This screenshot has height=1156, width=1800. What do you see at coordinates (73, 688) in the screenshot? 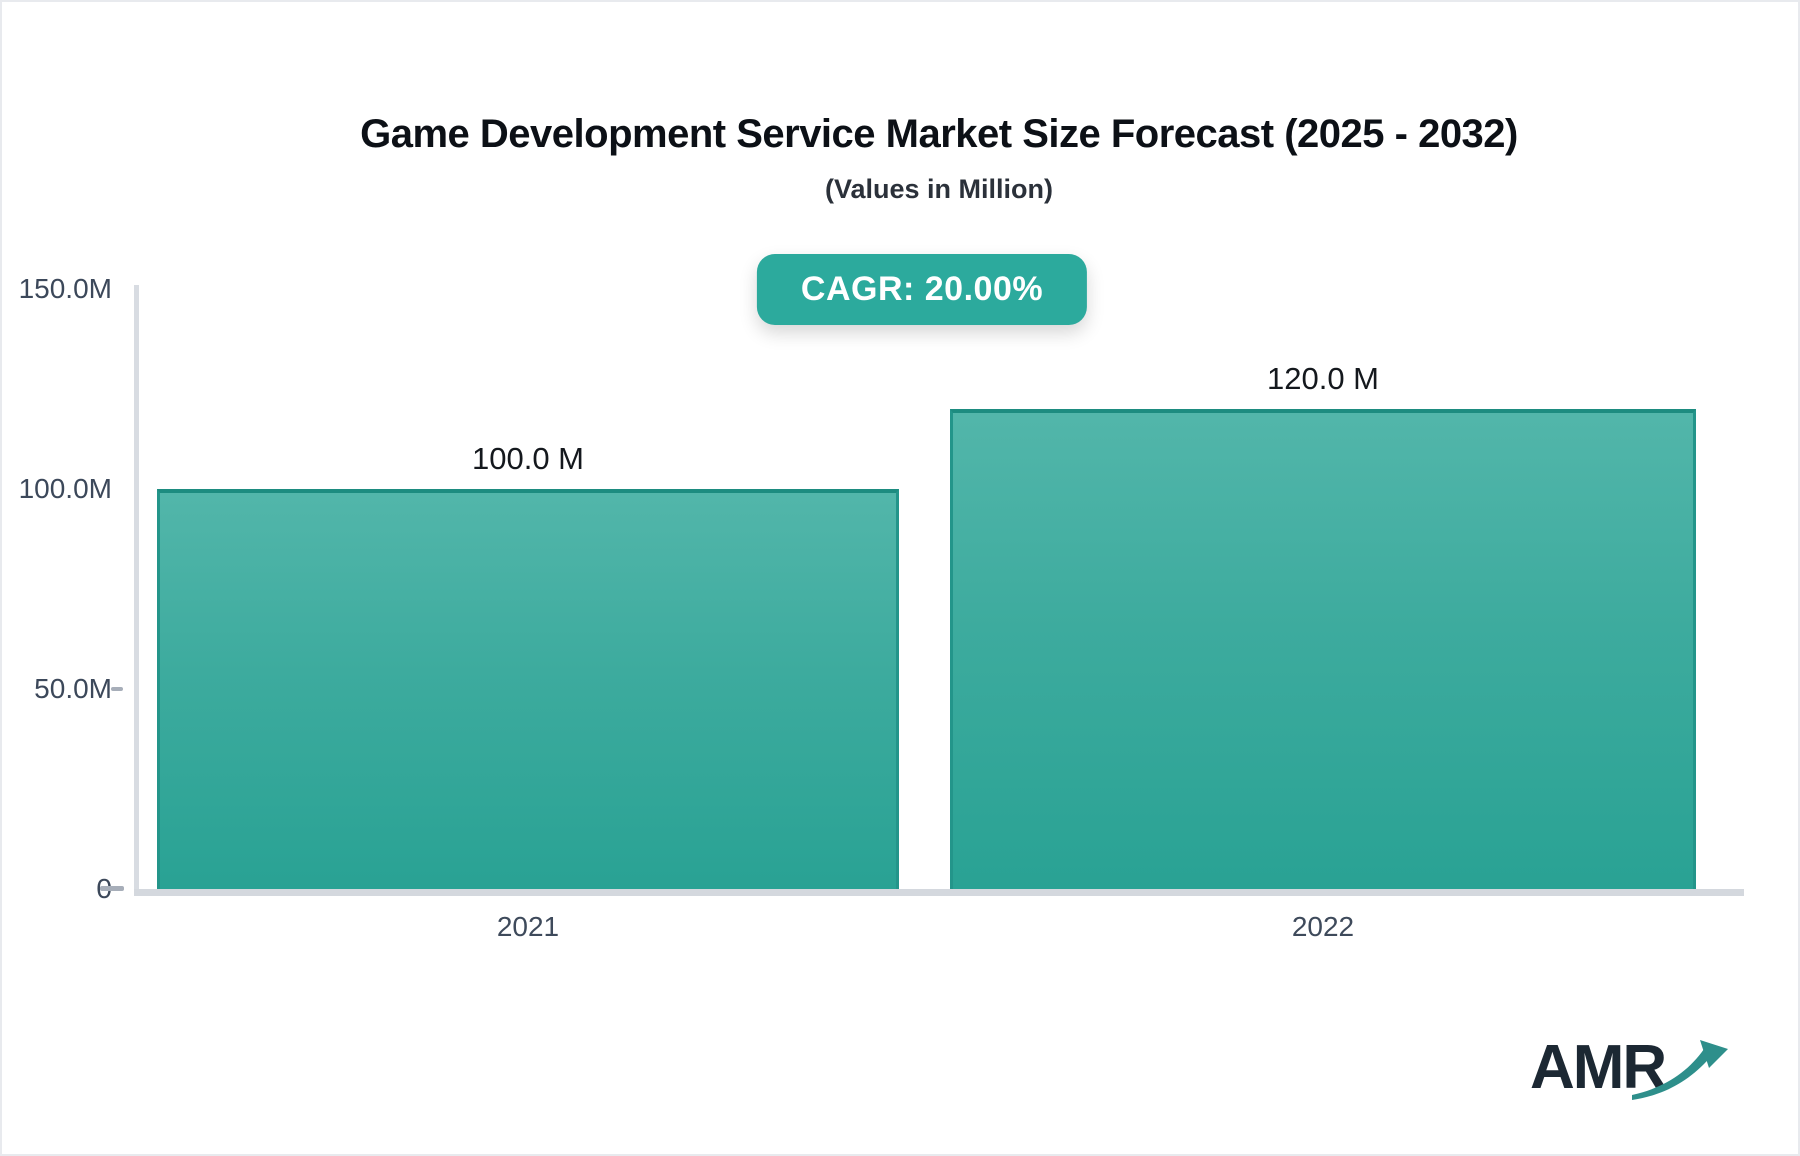
I see `y-tick-50: 50.0M` at bounding box center [73, 688].